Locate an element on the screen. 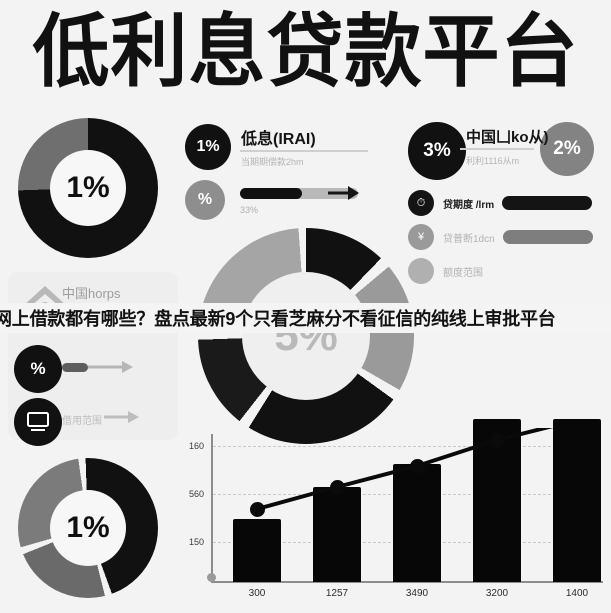 The width and height of the screenshot is (611, 613). page-title: 低利息贷款平台 is located at coordinates (305, 51).